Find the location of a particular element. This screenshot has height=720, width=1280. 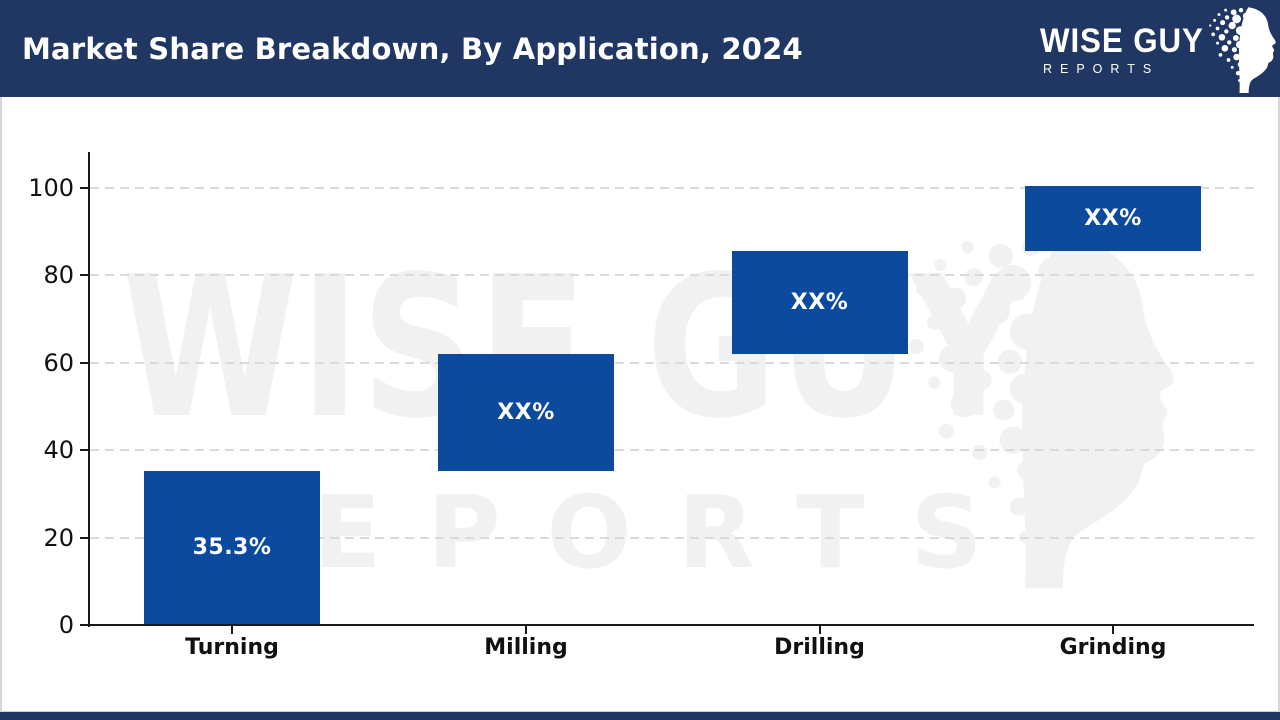

ytick-label-20: 20 is located at coordinates (58, 537).